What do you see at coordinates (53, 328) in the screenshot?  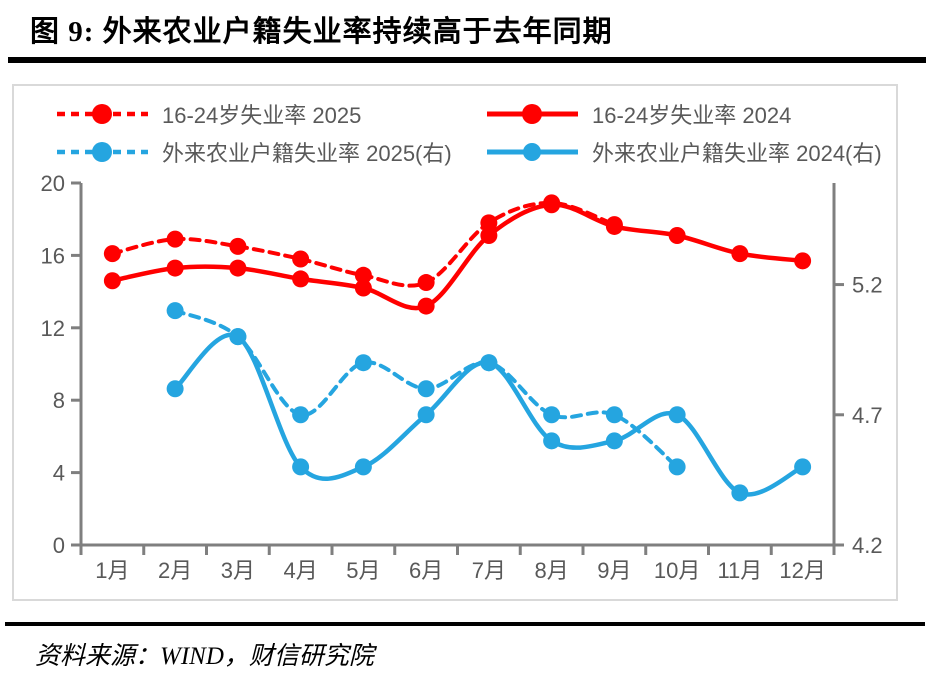 I see `y-axis-tick-label: 12` at bounding box center [53, 328].